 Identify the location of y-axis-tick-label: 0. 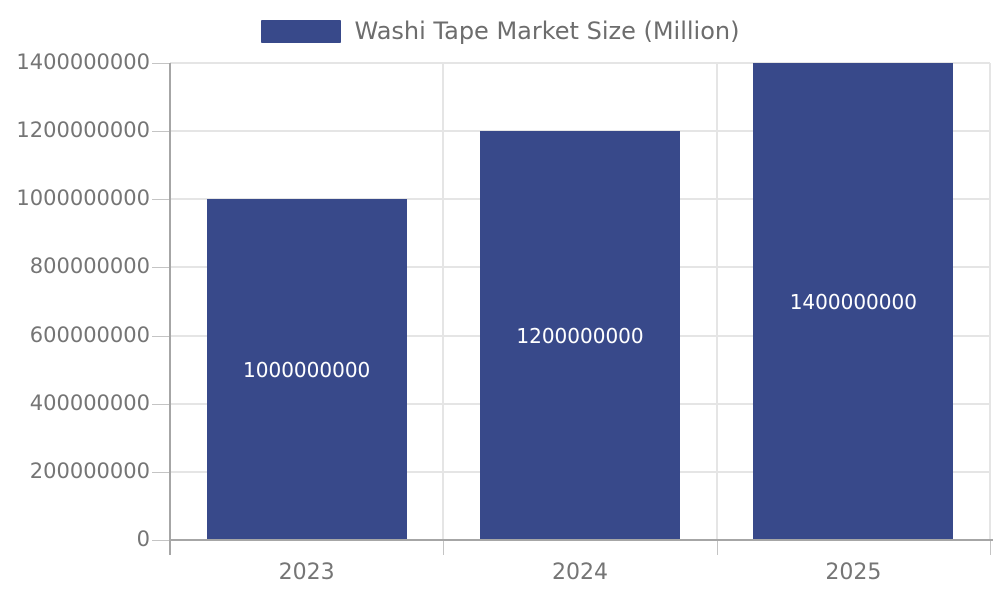
(143, 539).